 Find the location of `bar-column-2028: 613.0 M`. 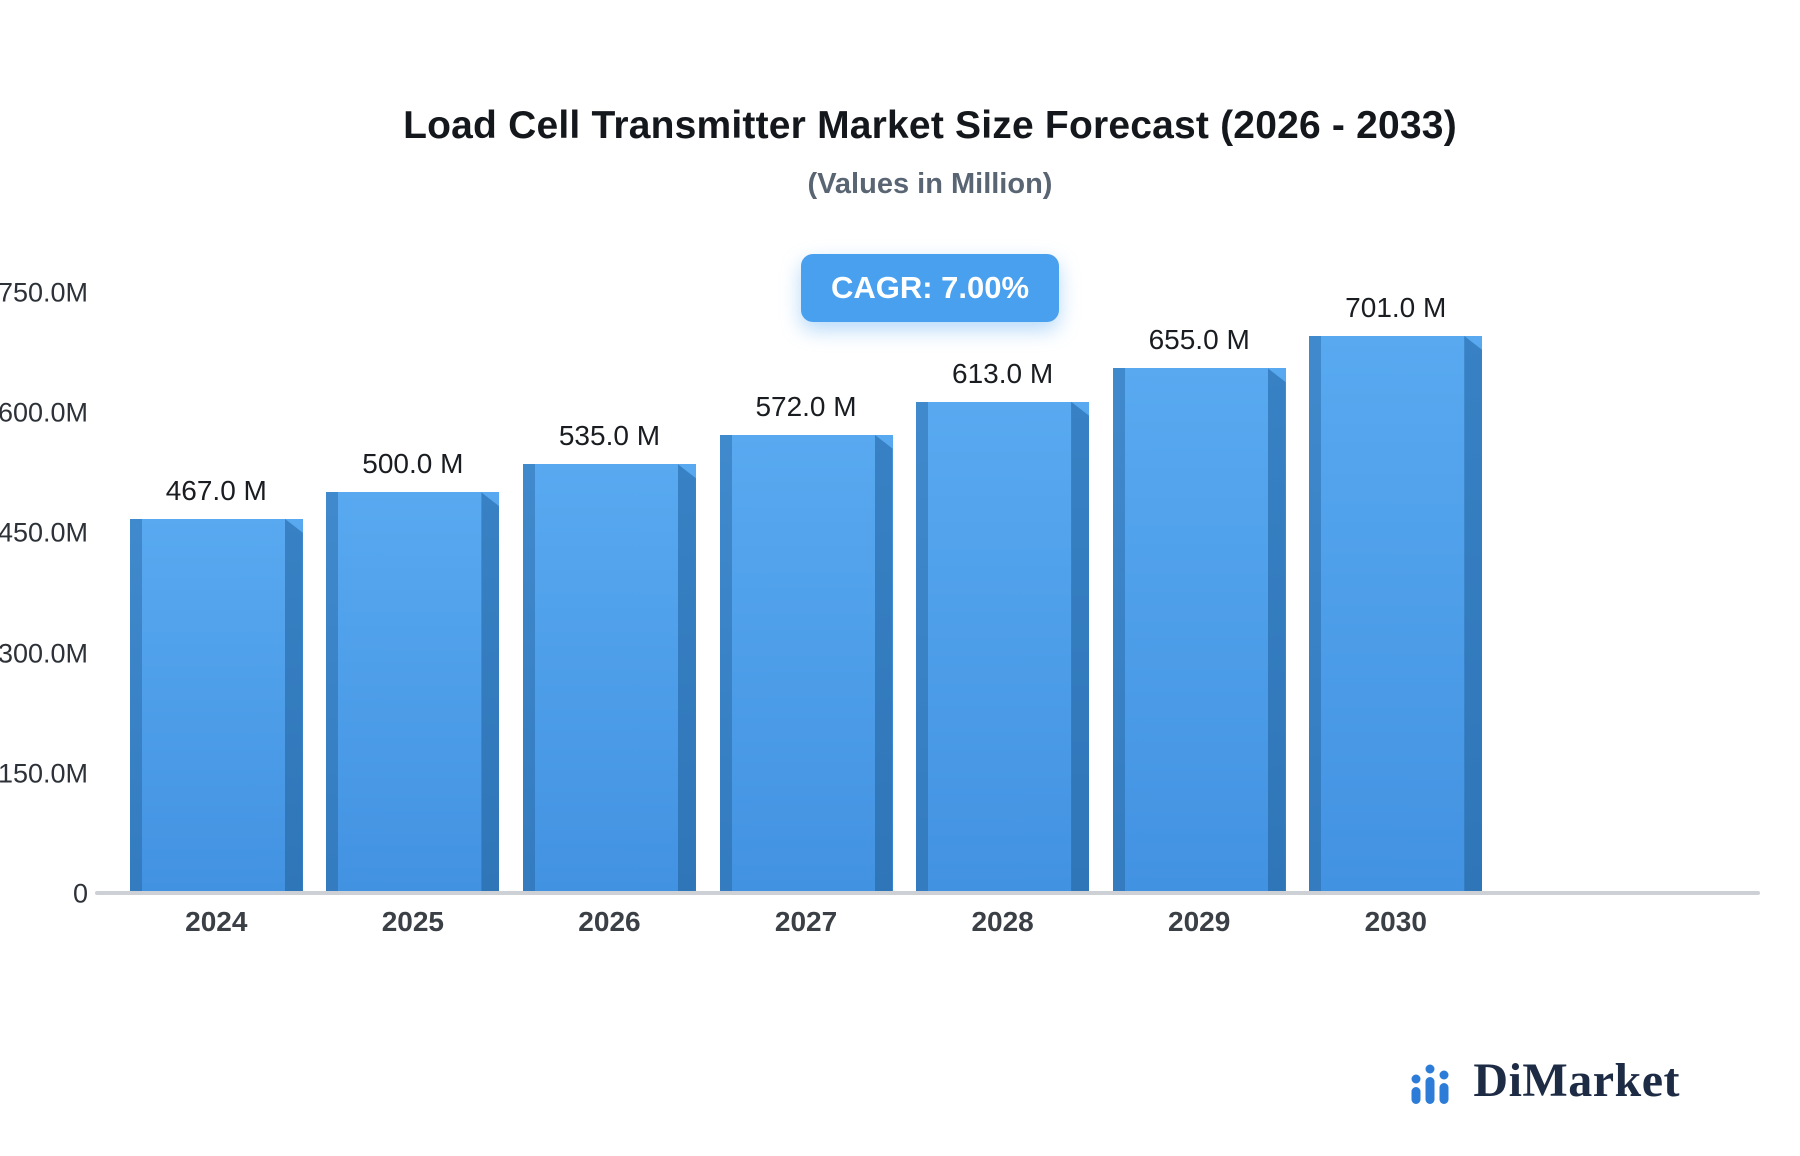

bar-column-2028: 613.0 M is located at coordinates (1002, 593).